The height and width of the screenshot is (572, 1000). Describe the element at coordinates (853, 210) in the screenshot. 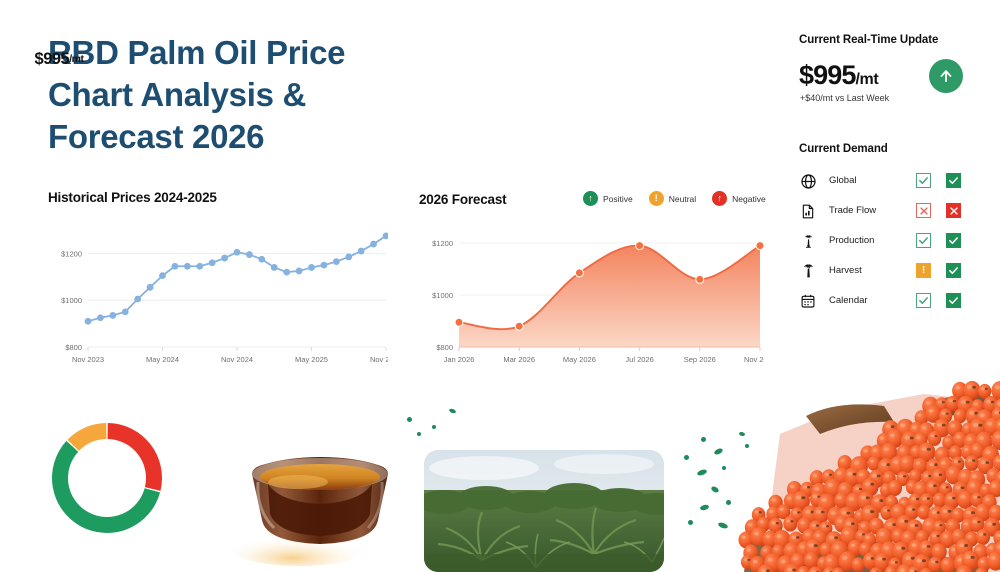

I see `demand-label: Trade Flow` at that location.